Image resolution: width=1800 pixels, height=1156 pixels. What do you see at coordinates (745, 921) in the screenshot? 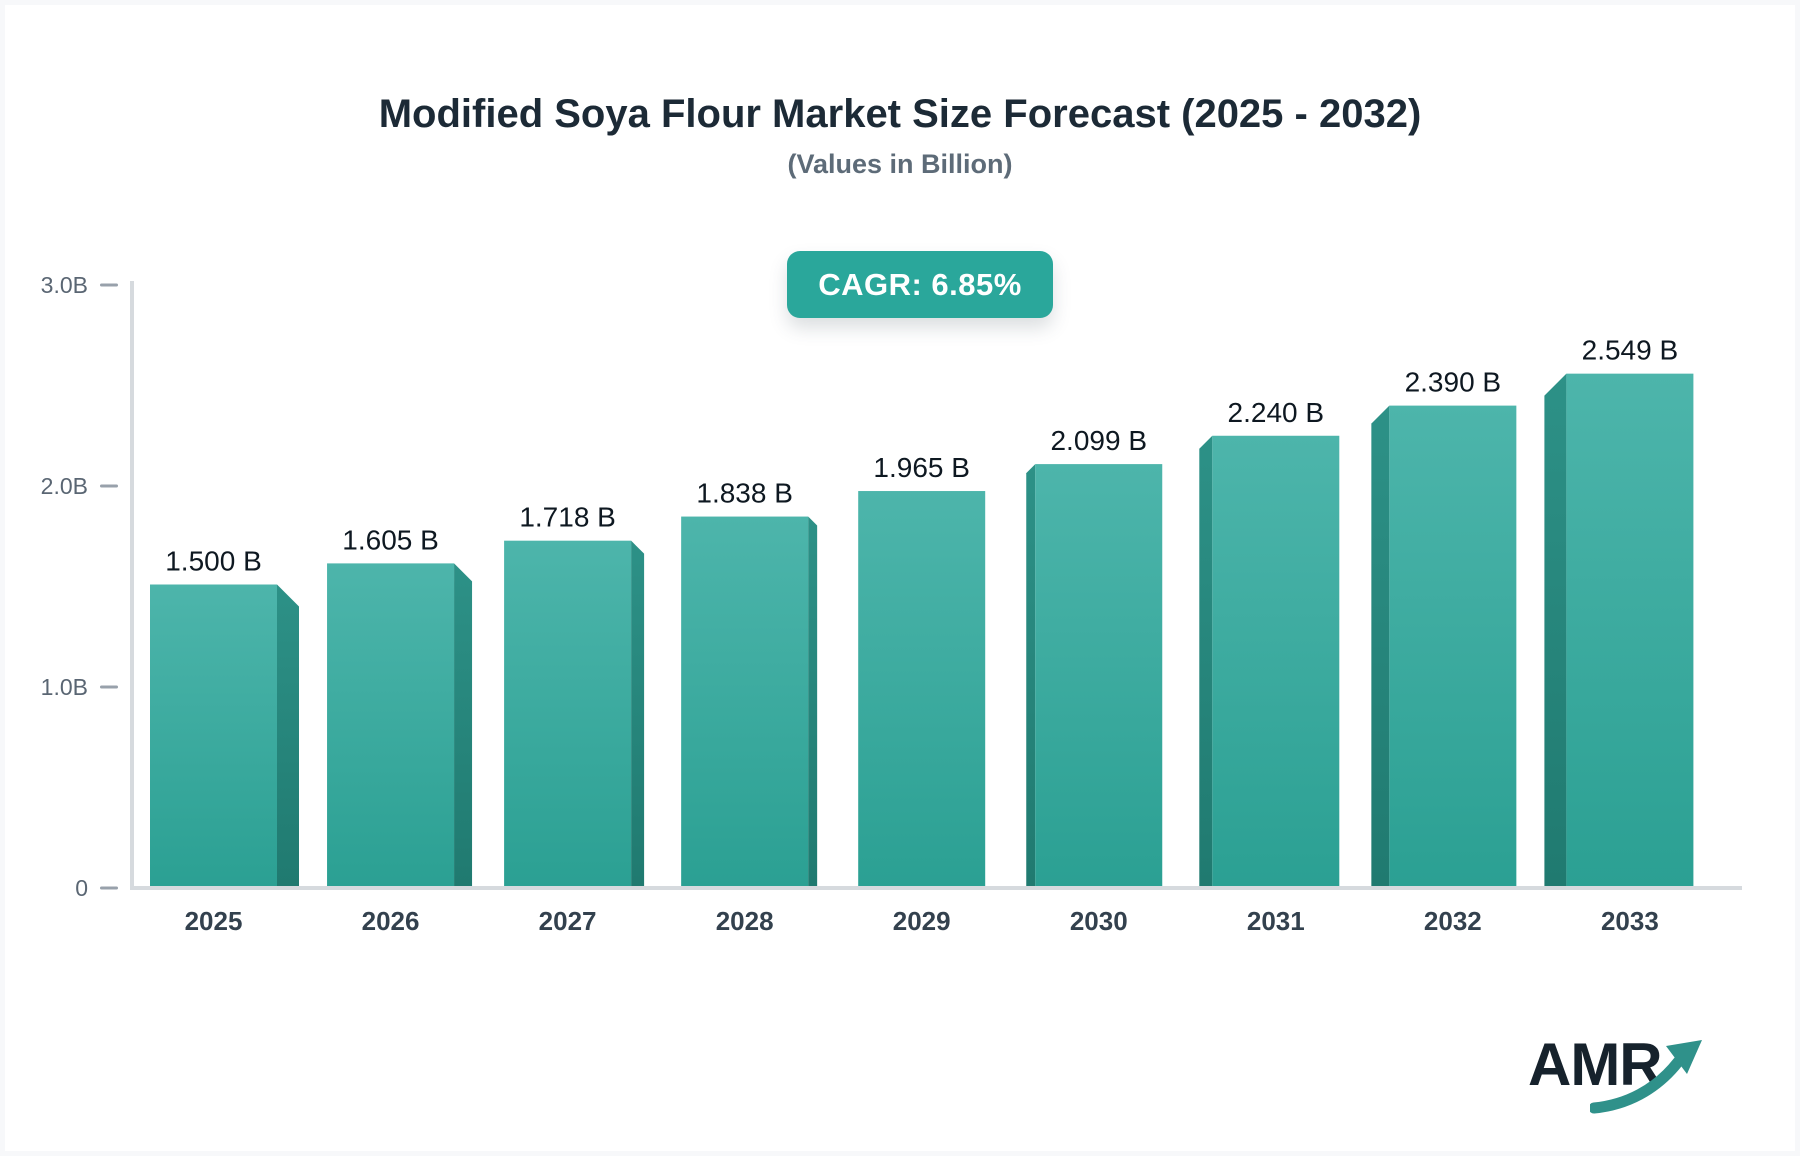
I see `x-axis-label-2028: 2028` at bounding box center [745, 921].